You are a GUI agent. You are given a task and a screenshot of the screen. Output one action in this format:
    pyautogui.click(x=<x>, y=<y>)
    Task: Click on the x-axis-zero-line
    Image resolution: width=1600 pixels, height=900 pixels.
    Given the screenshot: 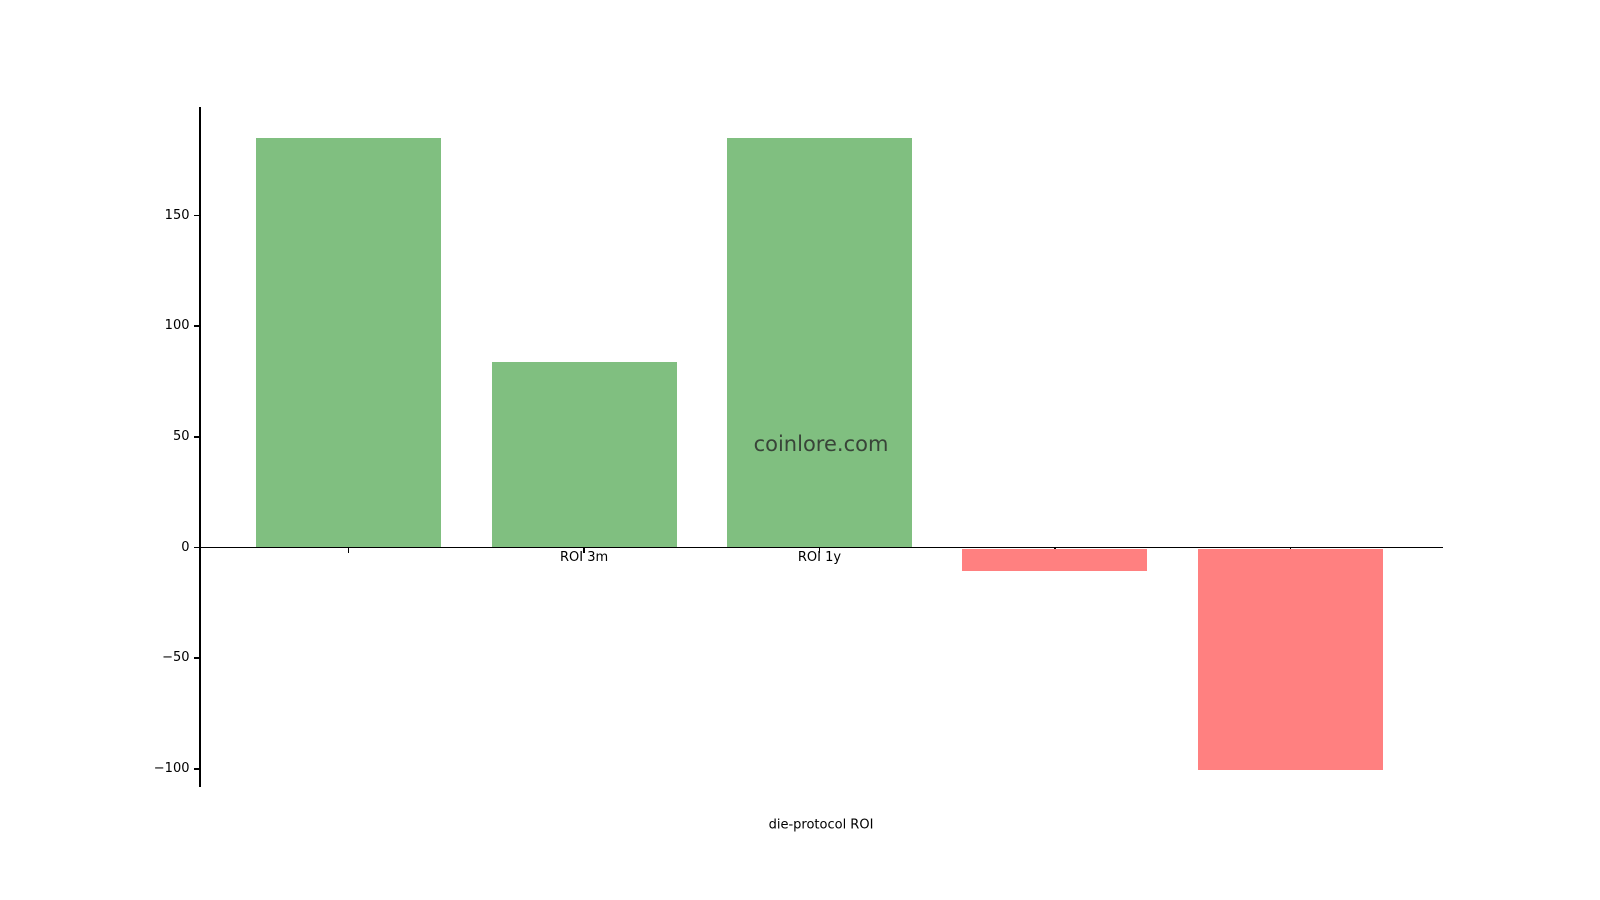 What is the action you would take?
    pyautogui.click(x=821, y=547)
    